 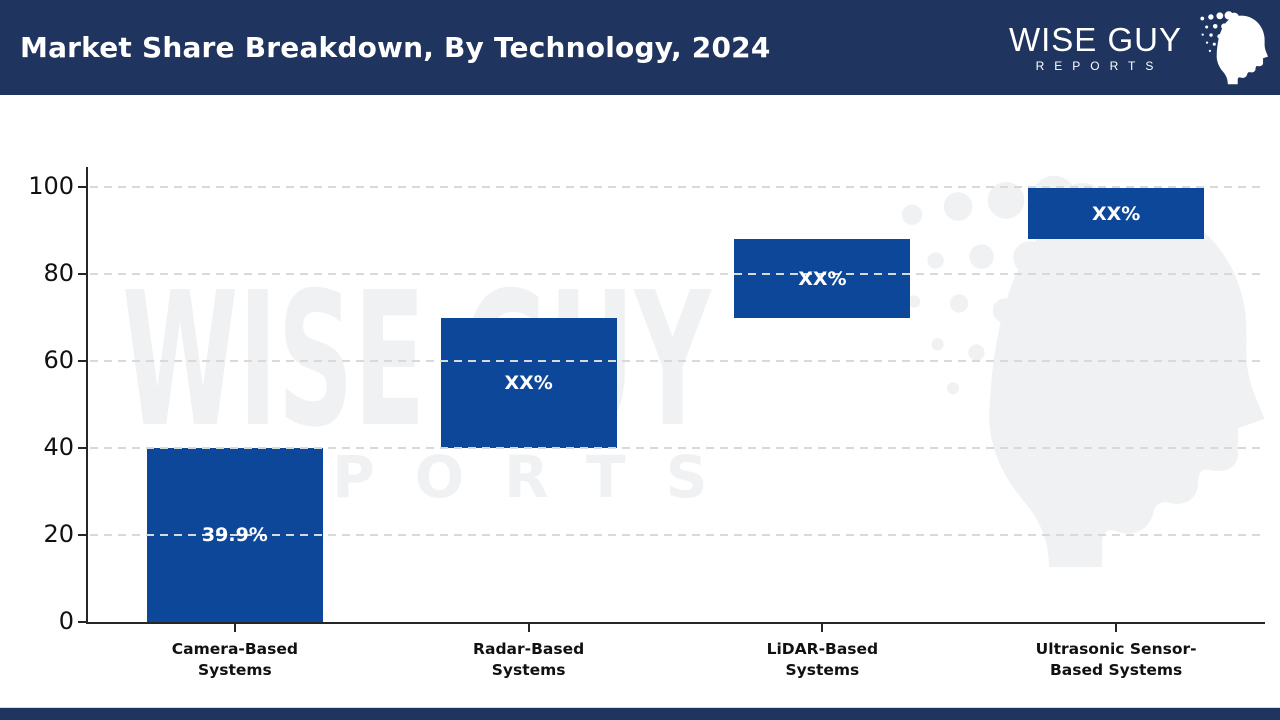 What do you see at coordinates (58, 360) in the screenshot?
I see `y-tick-label-60: 60` at bounding box center [58, 360].